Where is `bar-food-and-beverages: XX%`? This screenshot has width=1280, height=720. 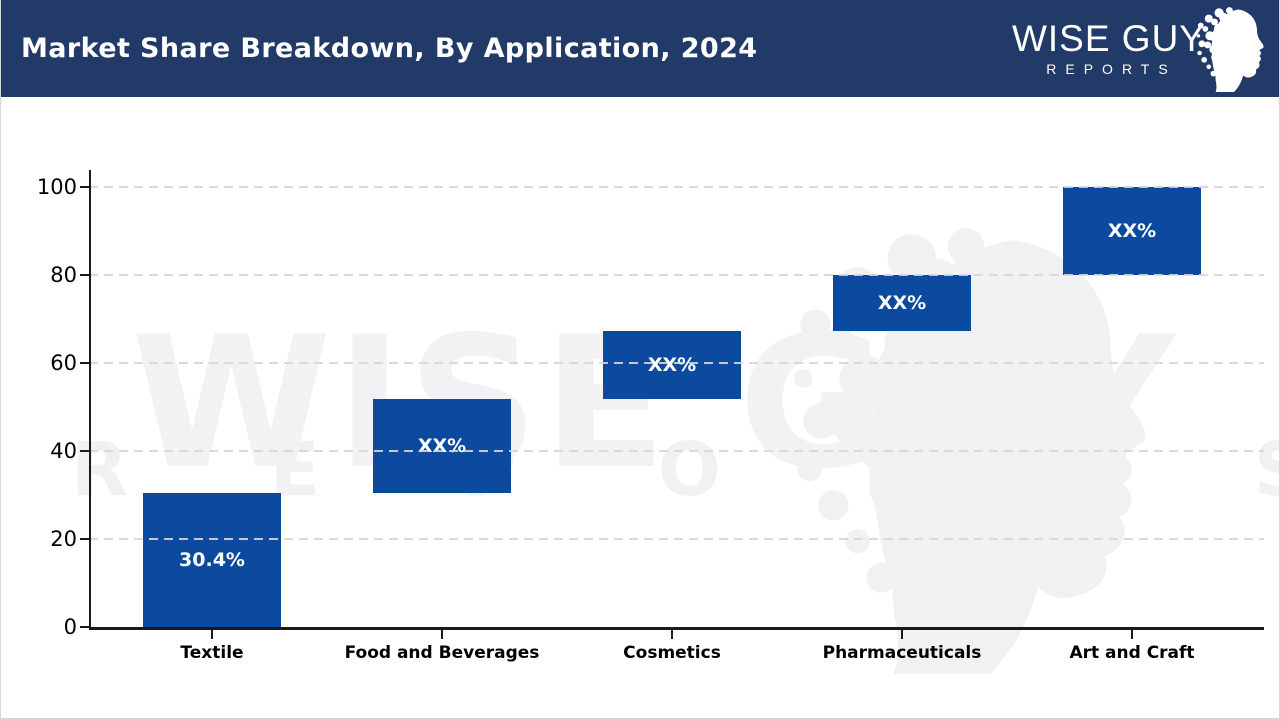
bar-food-and-beverages: XX% is located at coordinates (442, 446).